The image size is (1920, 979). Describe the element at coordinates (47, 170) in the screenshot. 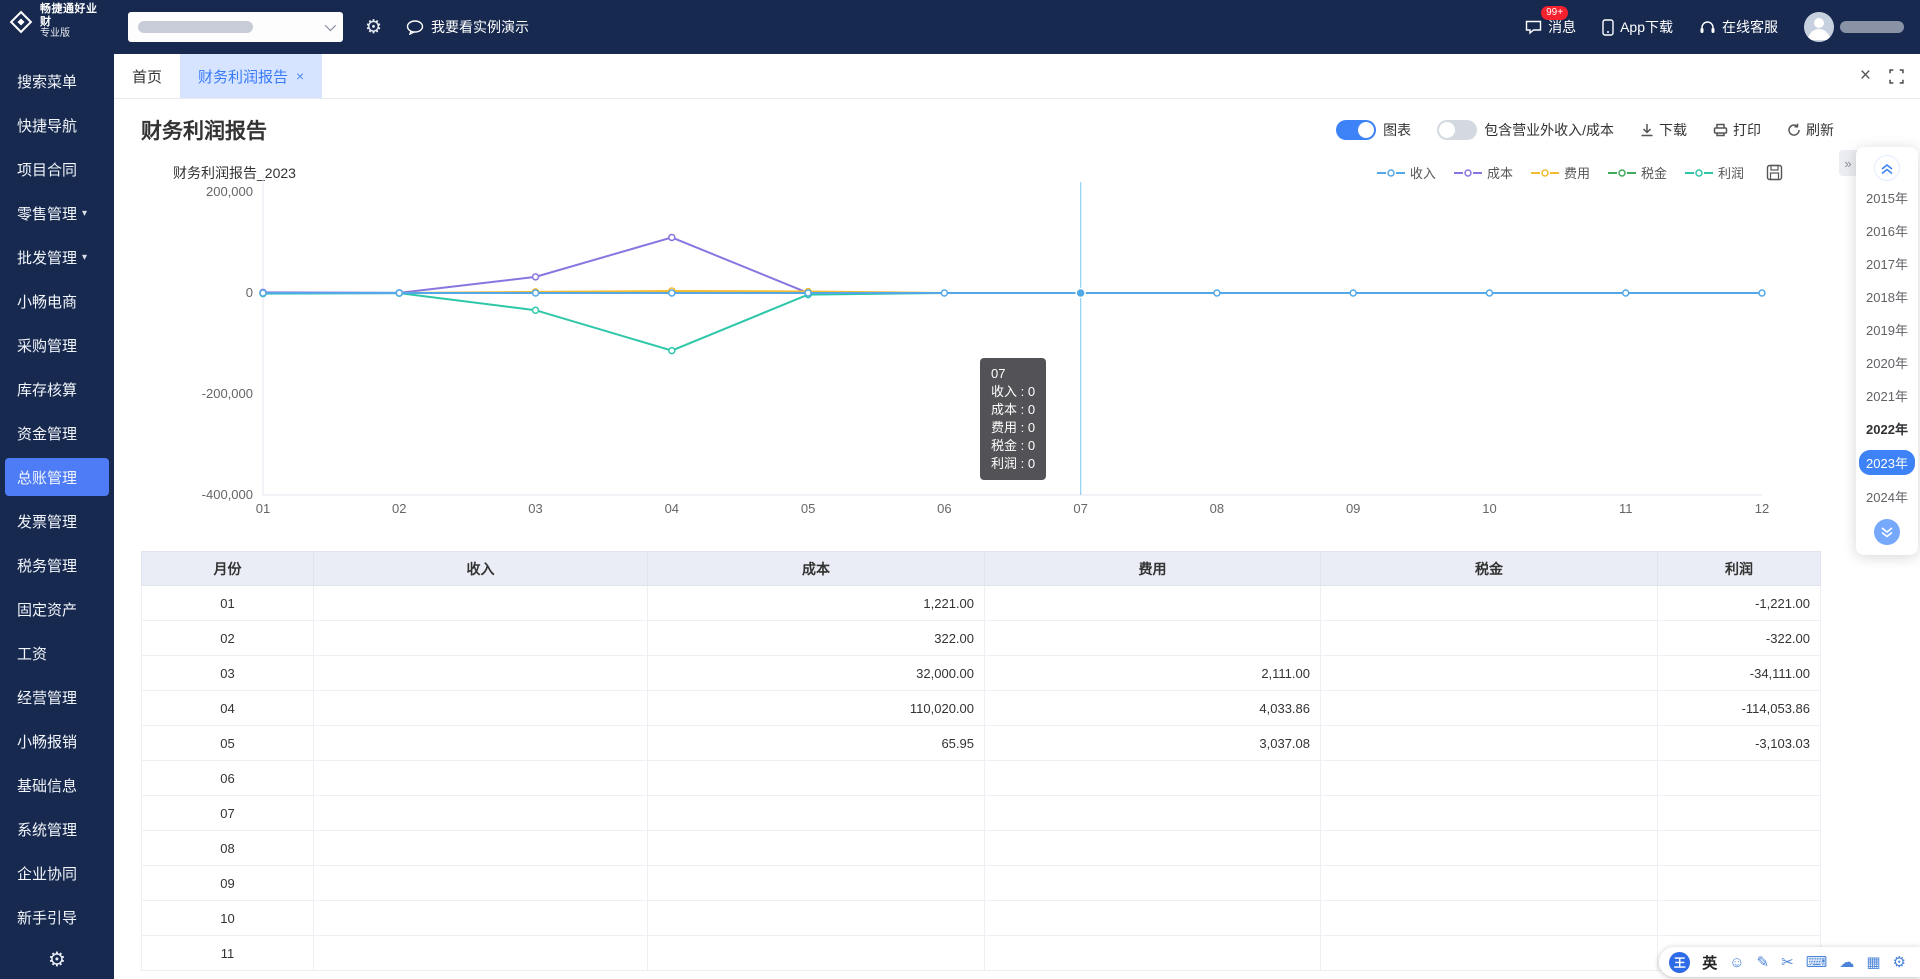

I see `sidebar-item: 项目合同` at that location.